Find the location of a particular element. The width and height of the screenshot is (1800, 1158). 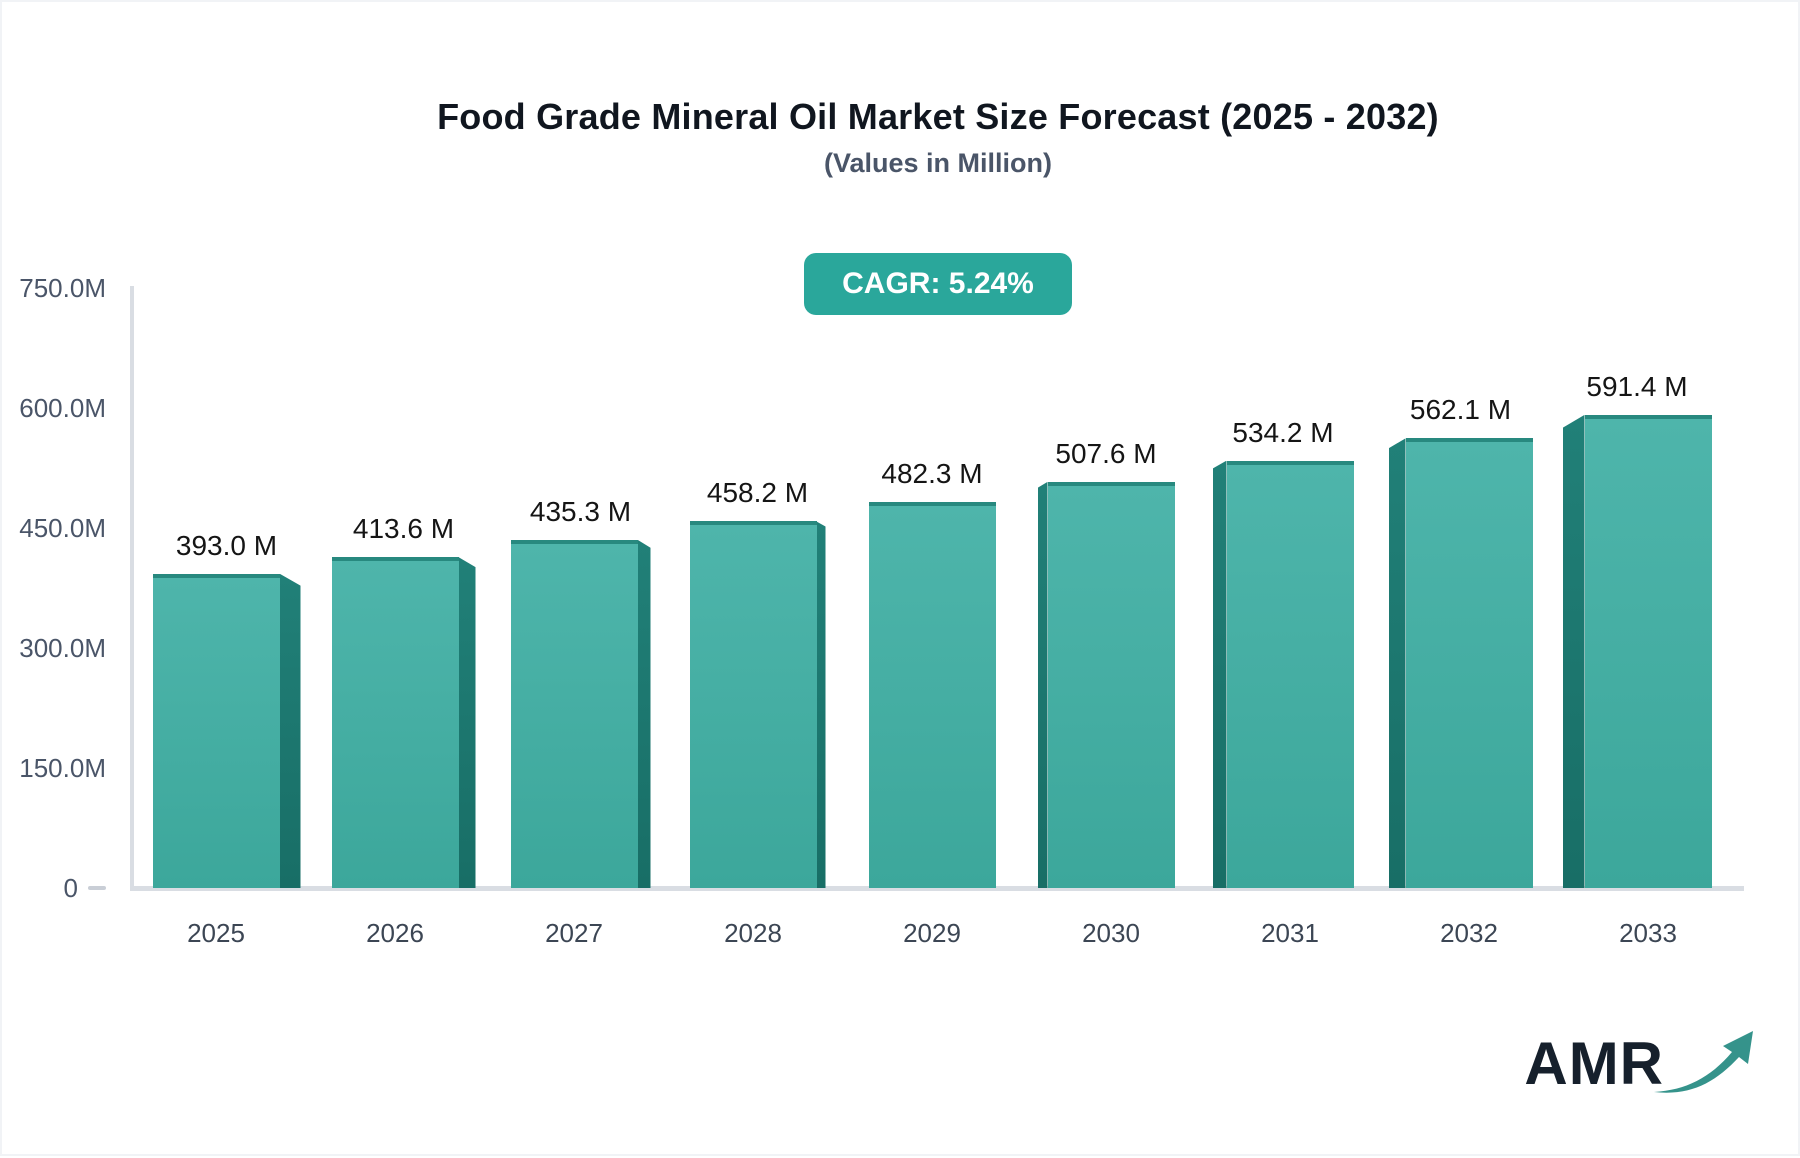

bar-value-label: 393.0 M is located at coordinates (226, 545).